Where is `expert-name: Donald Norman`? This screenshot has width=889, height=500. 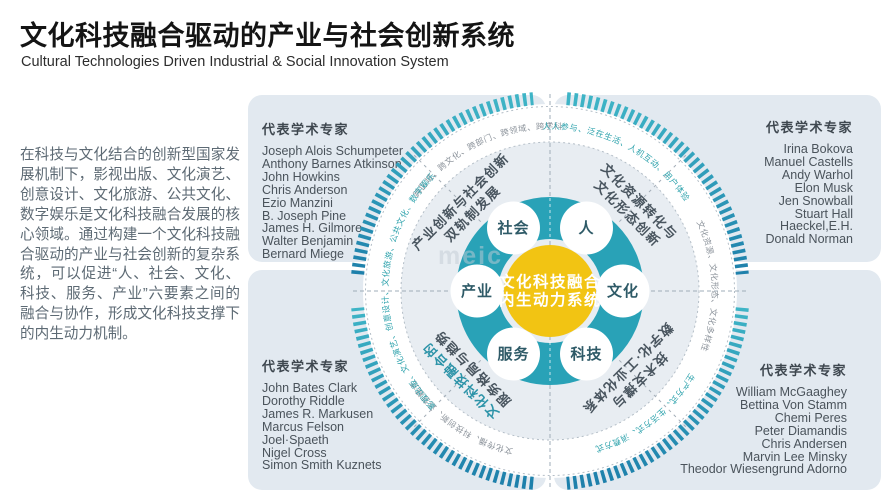
expert-name: Donald Norman is located at coordinates (809, 239).